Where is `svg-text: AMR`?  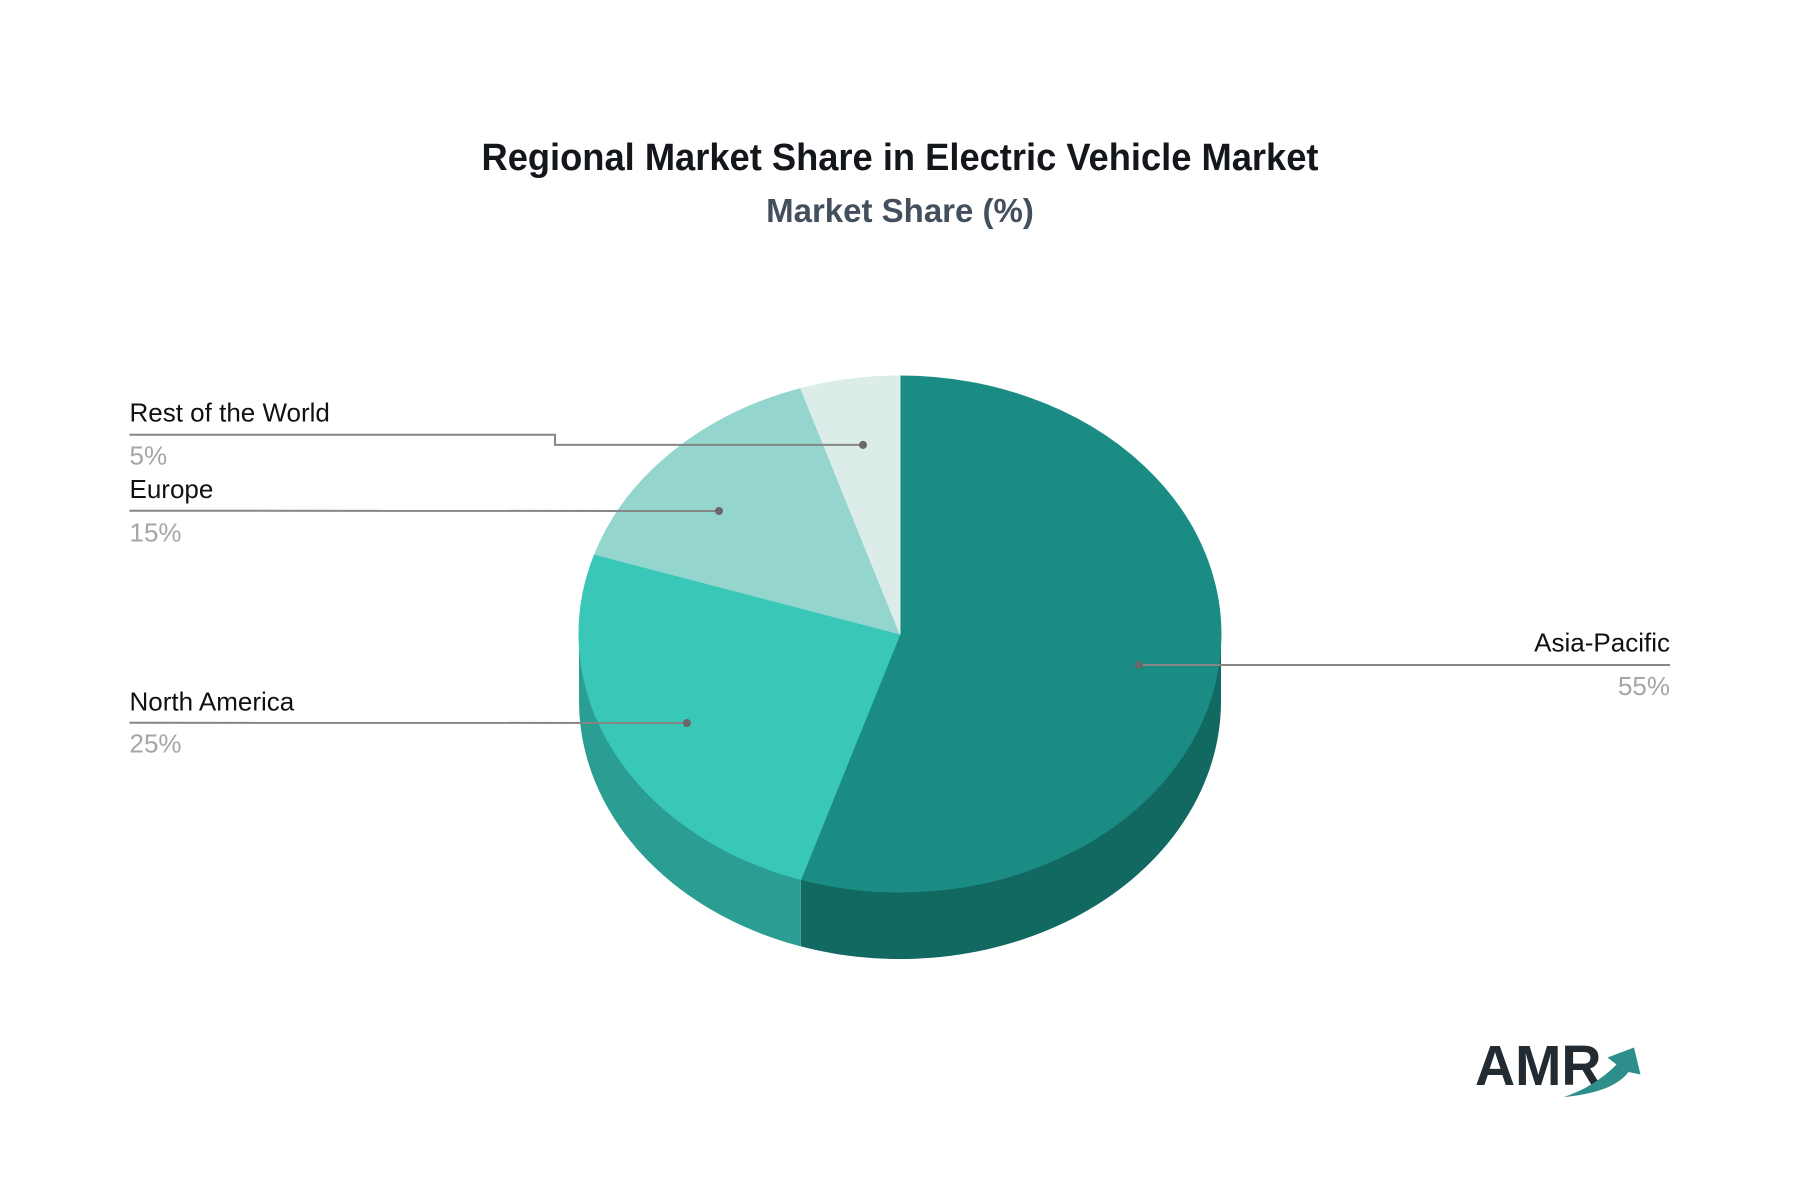
svg-text: AMR is located at coordinates (1538, 1066).